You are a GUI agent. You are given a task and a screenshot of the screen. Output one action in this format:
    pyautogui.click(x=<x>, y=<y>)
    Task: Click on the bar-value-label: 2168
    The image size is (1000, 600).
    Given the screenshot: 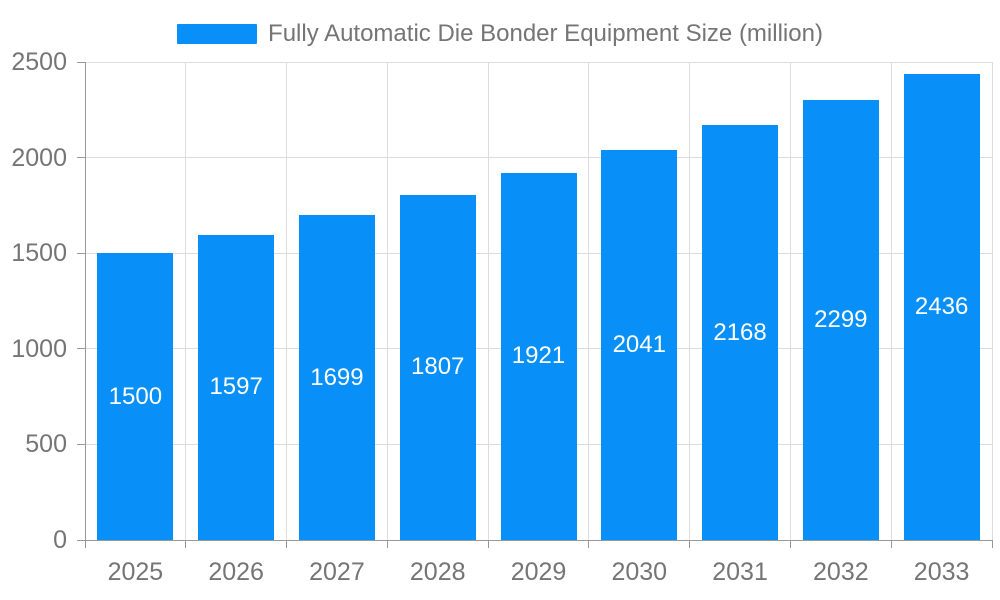 What is the action you would take?
    pyautogui.click(x=740, y=332)
    